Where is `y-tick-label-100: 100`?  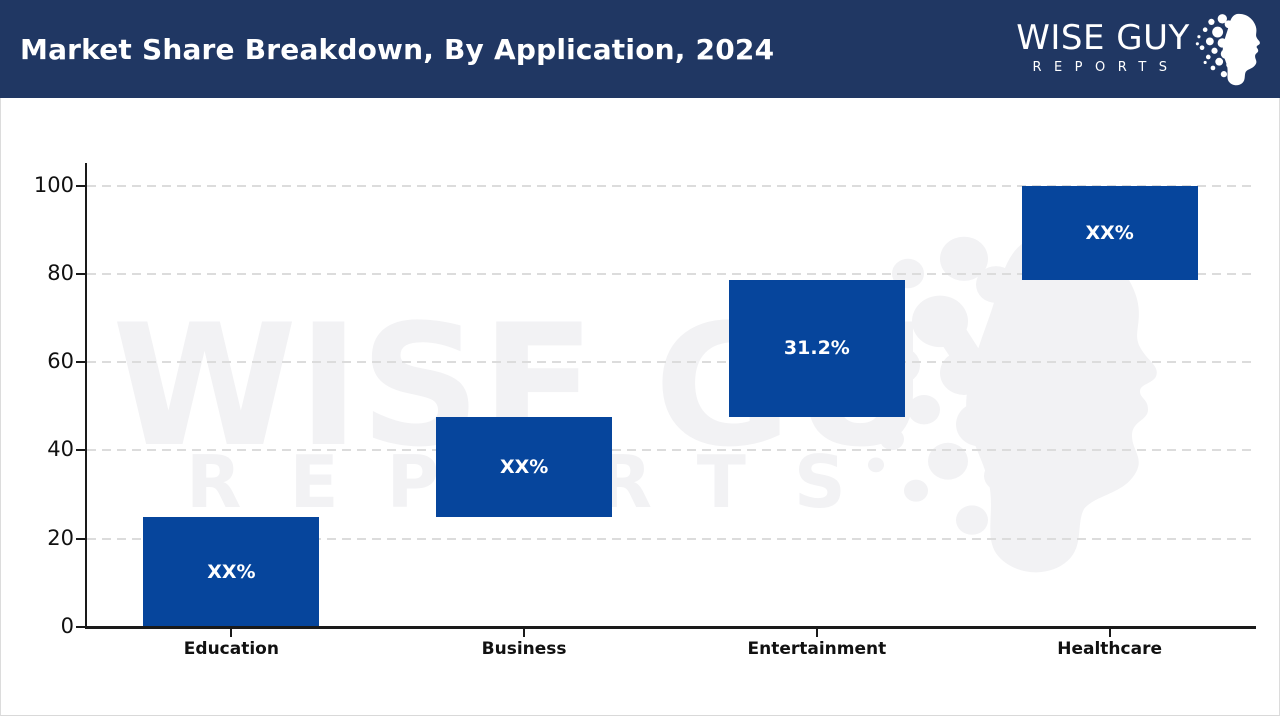 y-tick-label-100: 100 is located at coordinates (53, 184).